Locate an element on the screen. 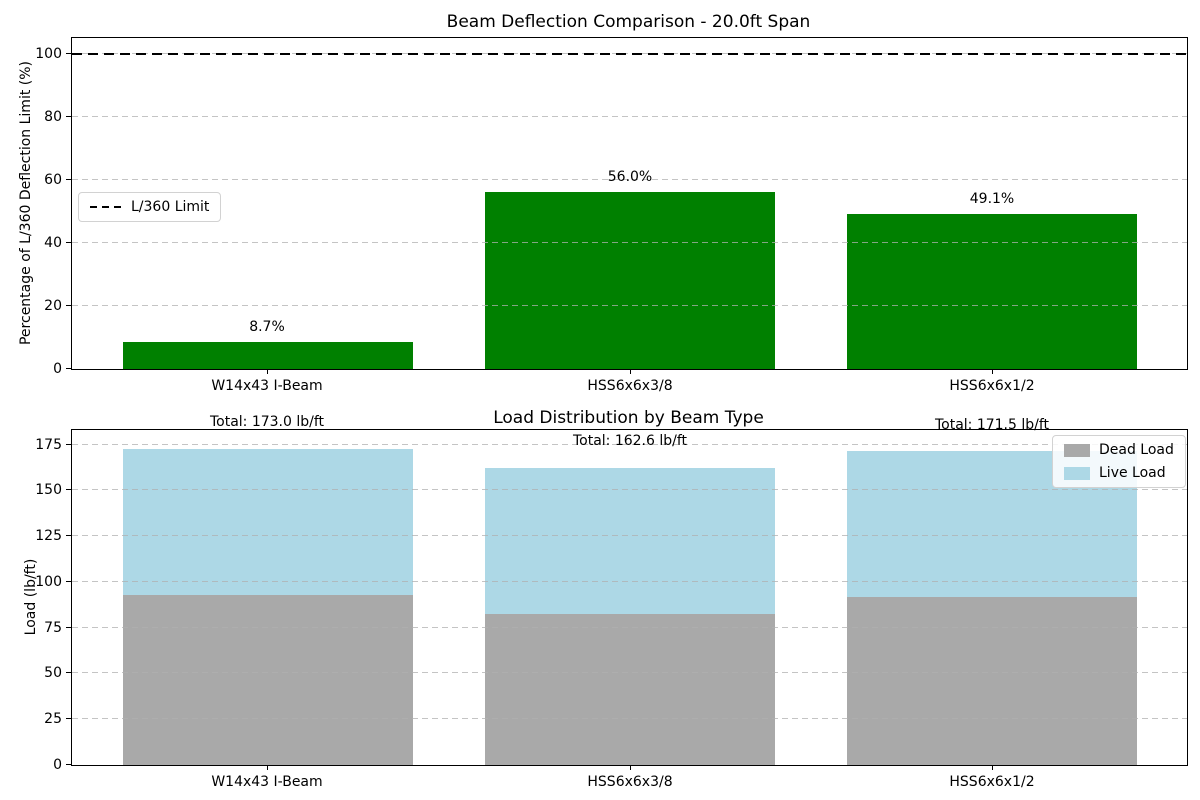  y-tick-label: 125 is located at coordinates (48, 536).